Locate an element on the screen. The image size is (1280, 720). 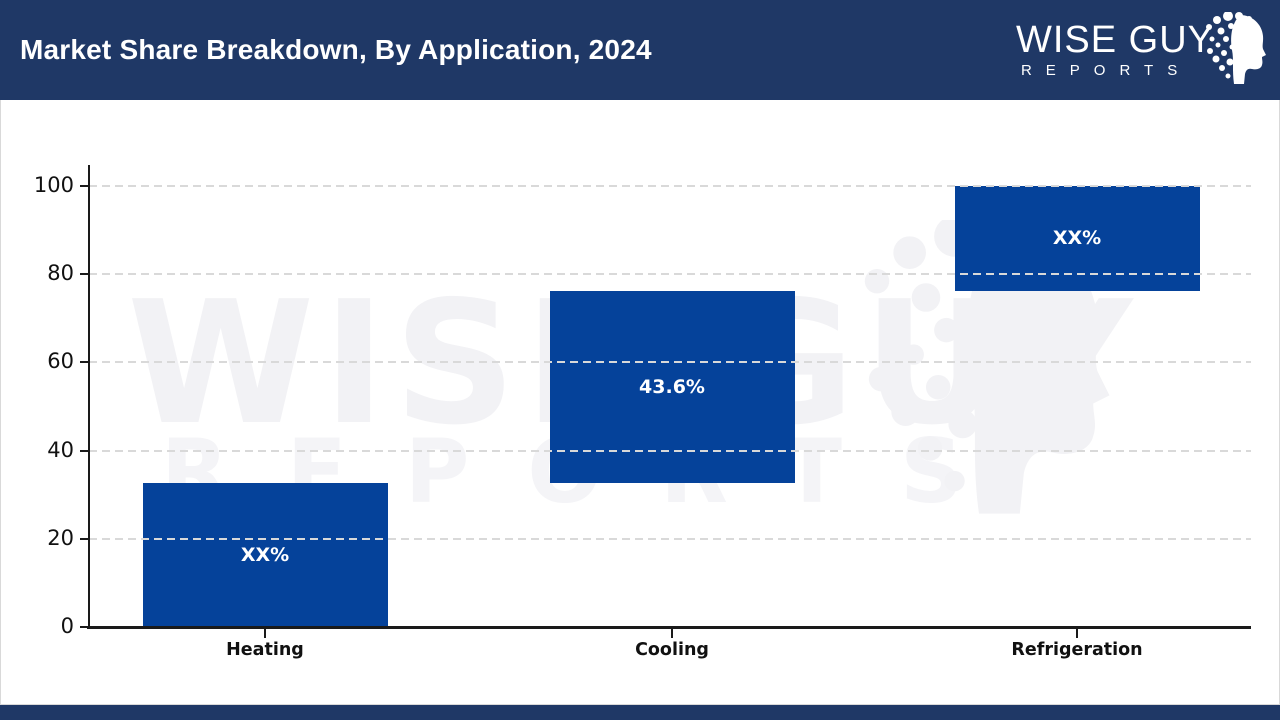
bar-value-label: 43.6% is located at coordinates (672, 386).